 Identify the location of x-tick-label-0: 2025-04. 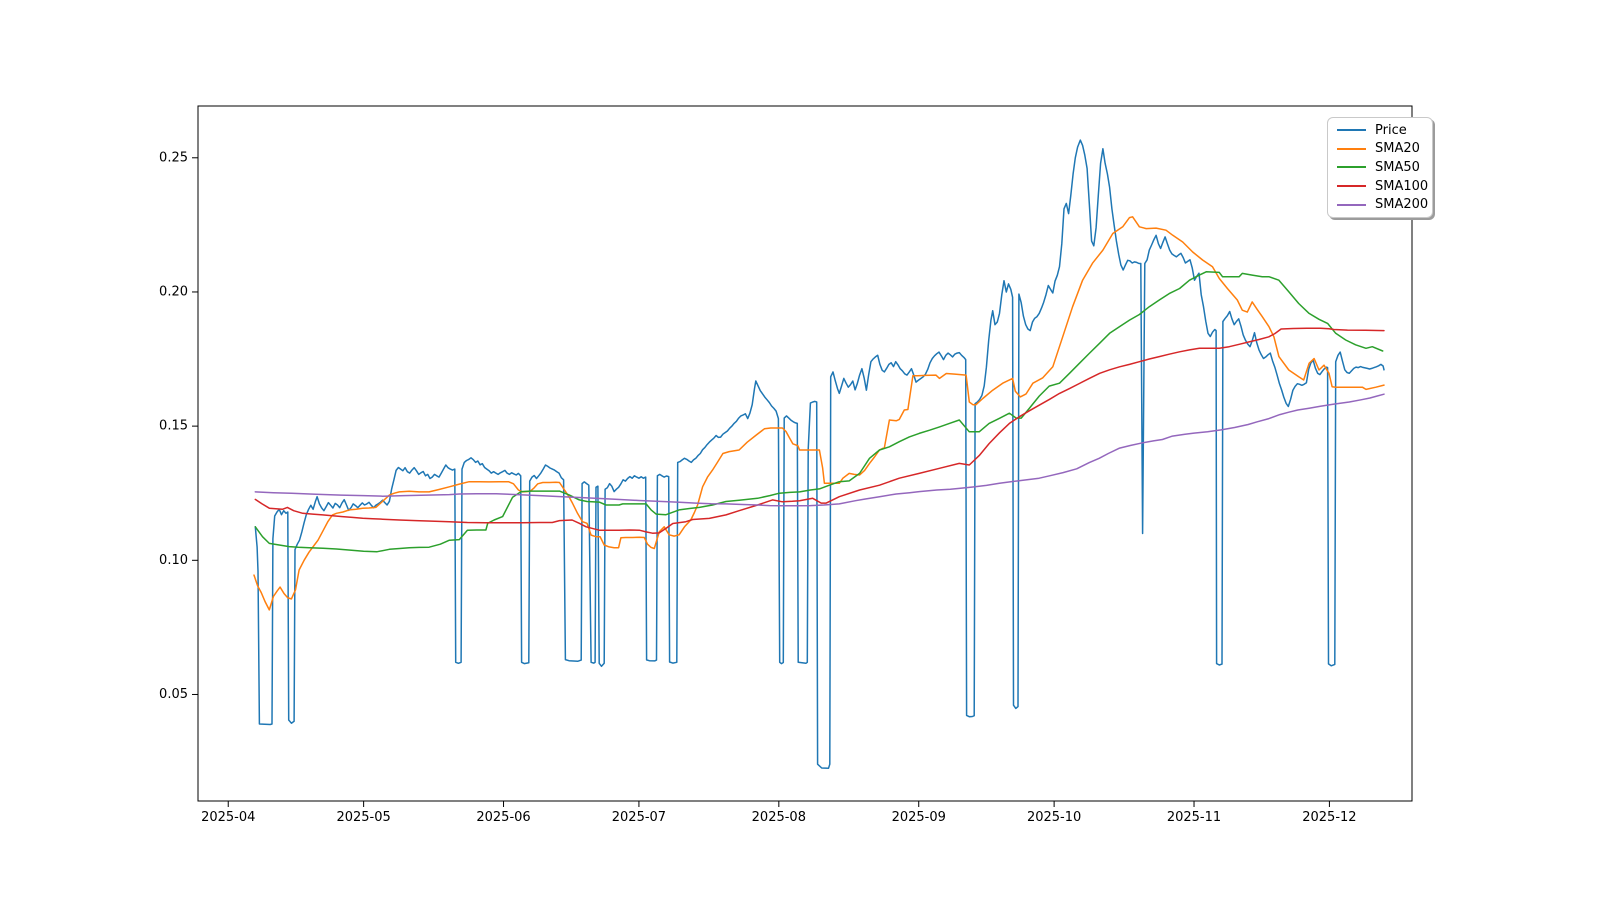
(228, 817).